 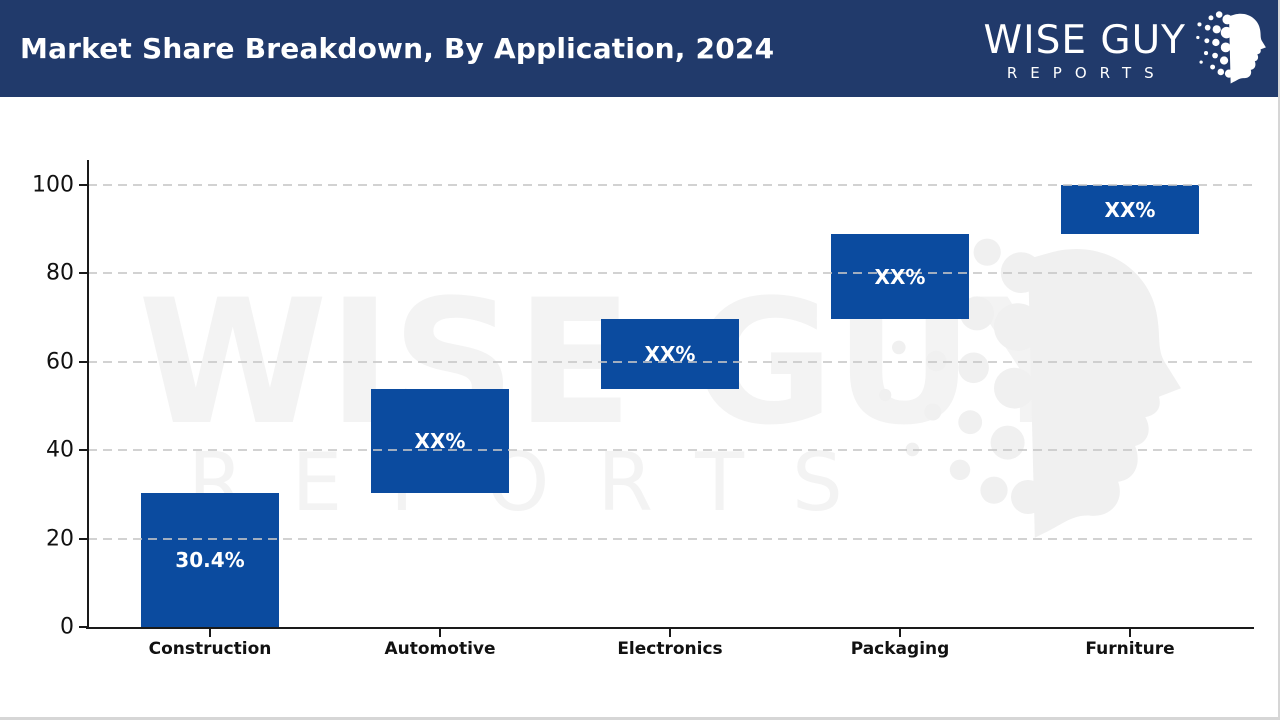 I want to click on logo-subtext: REPORTS, so click(x=1086, y=73).